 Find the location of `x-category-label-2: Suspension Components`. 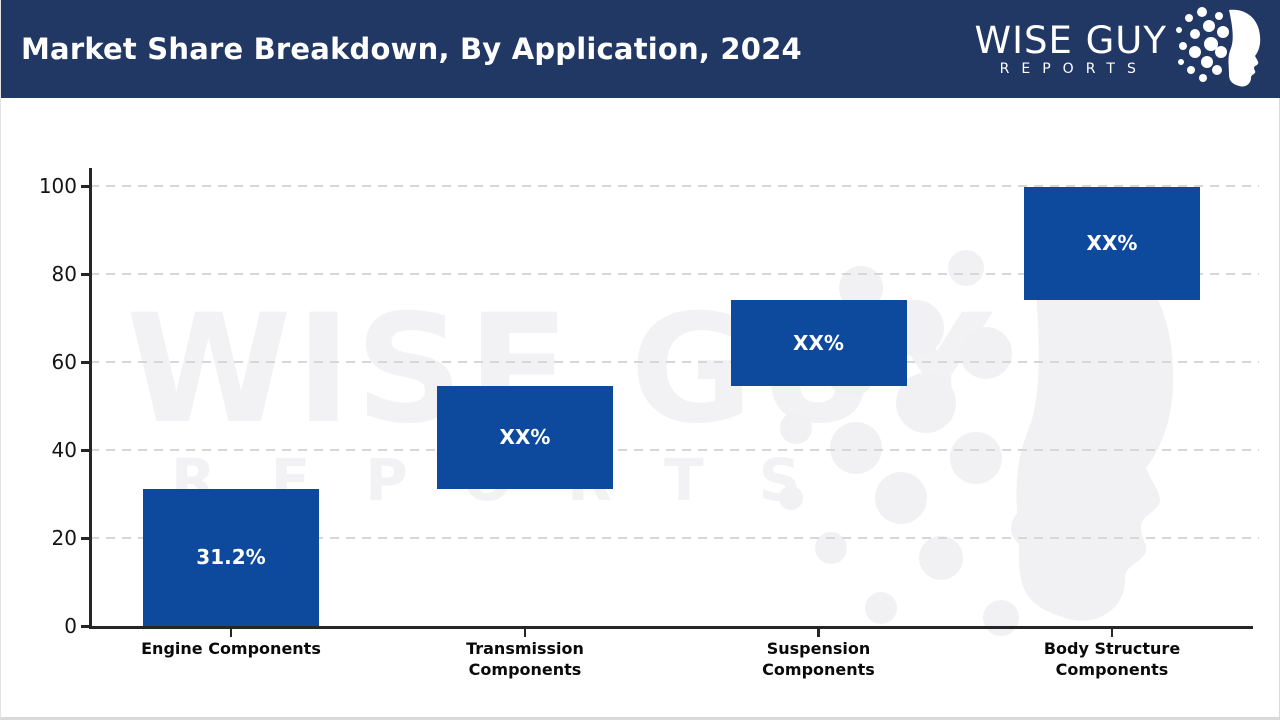

x-category-label-2: Suspension Components is located at coordinates (818, 659).